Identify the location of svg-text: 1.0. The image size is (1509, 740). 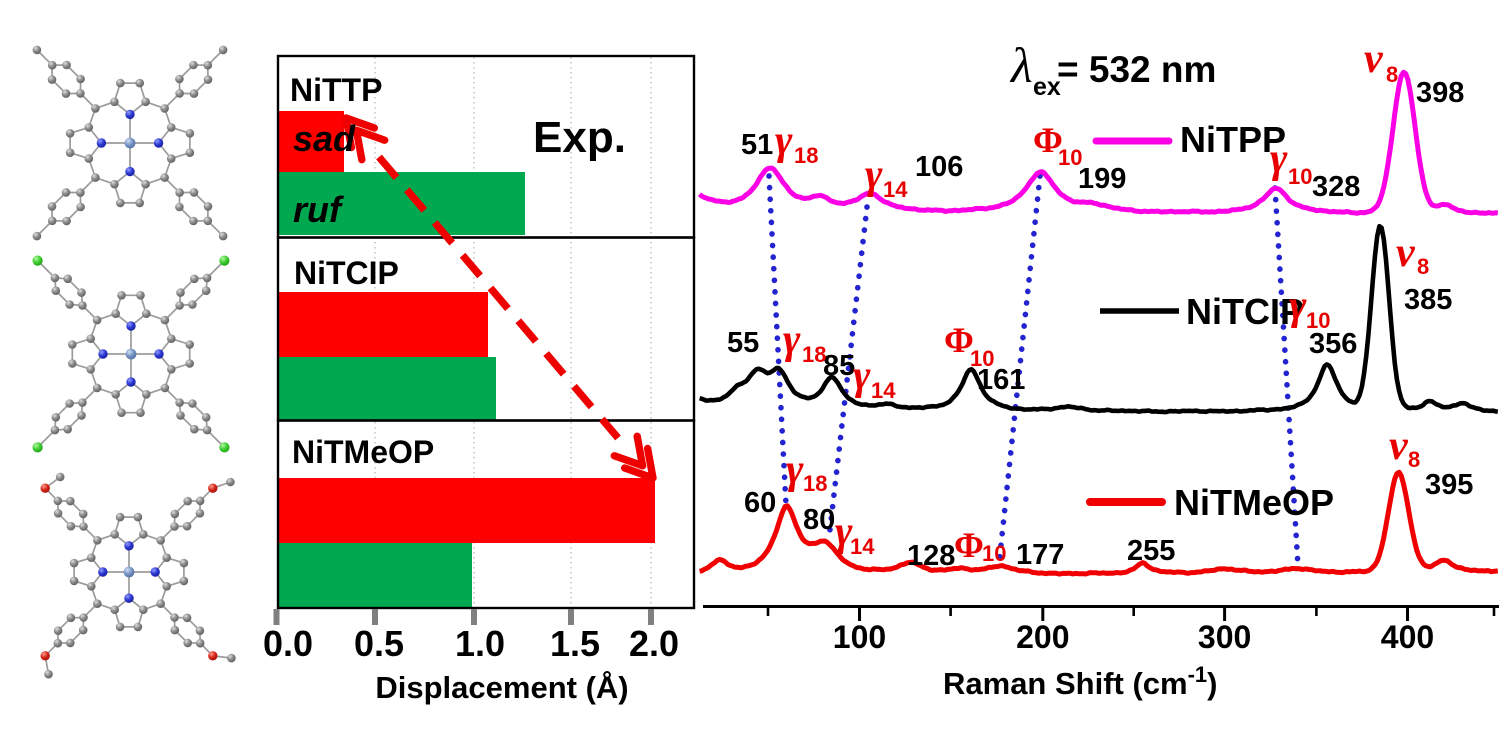
(480, 643).